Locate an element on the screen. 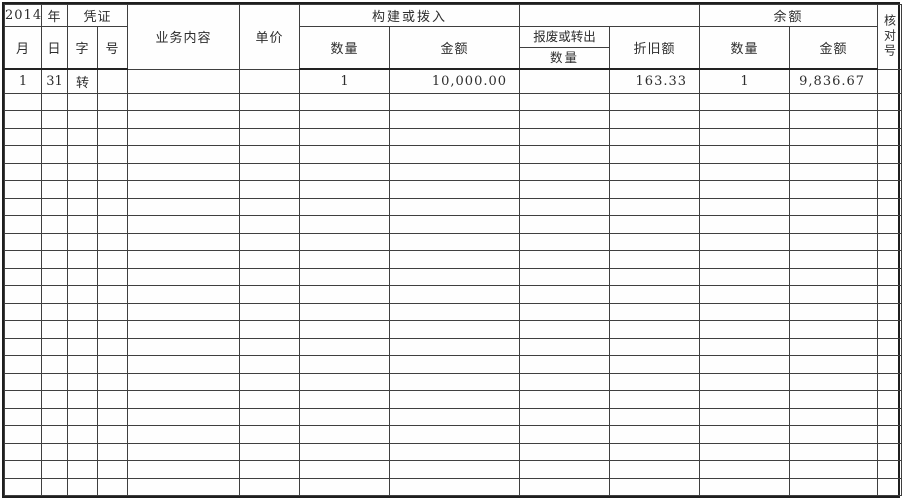 This screenshot has height=500, width=902. header-acquire-qty: 数量 is located at coordinates (345, 48).